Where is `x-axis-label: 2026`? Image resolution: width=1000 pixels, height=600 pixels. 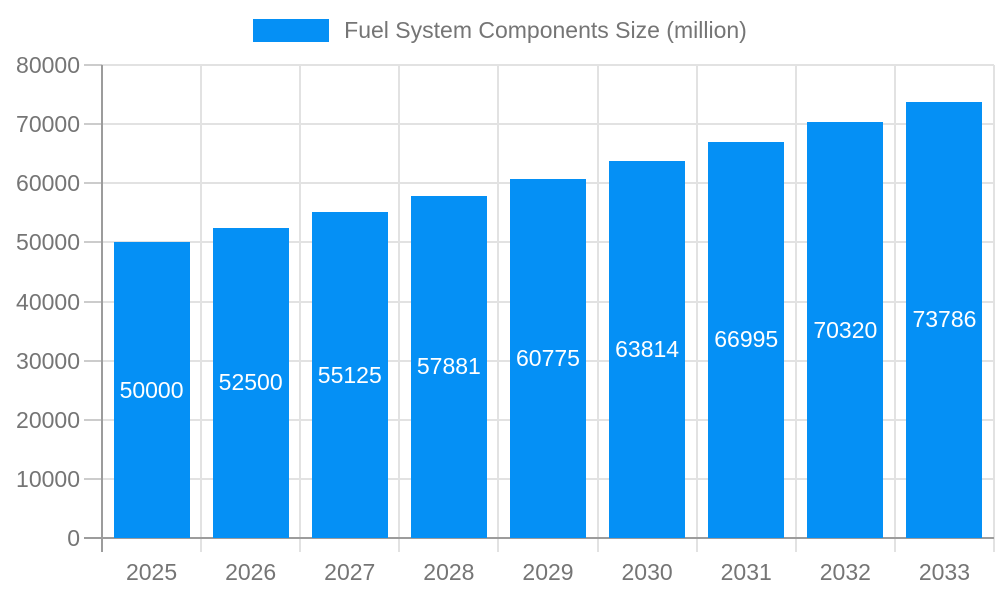
x-axis-label: 2026 is located at coordinates (251, 572).